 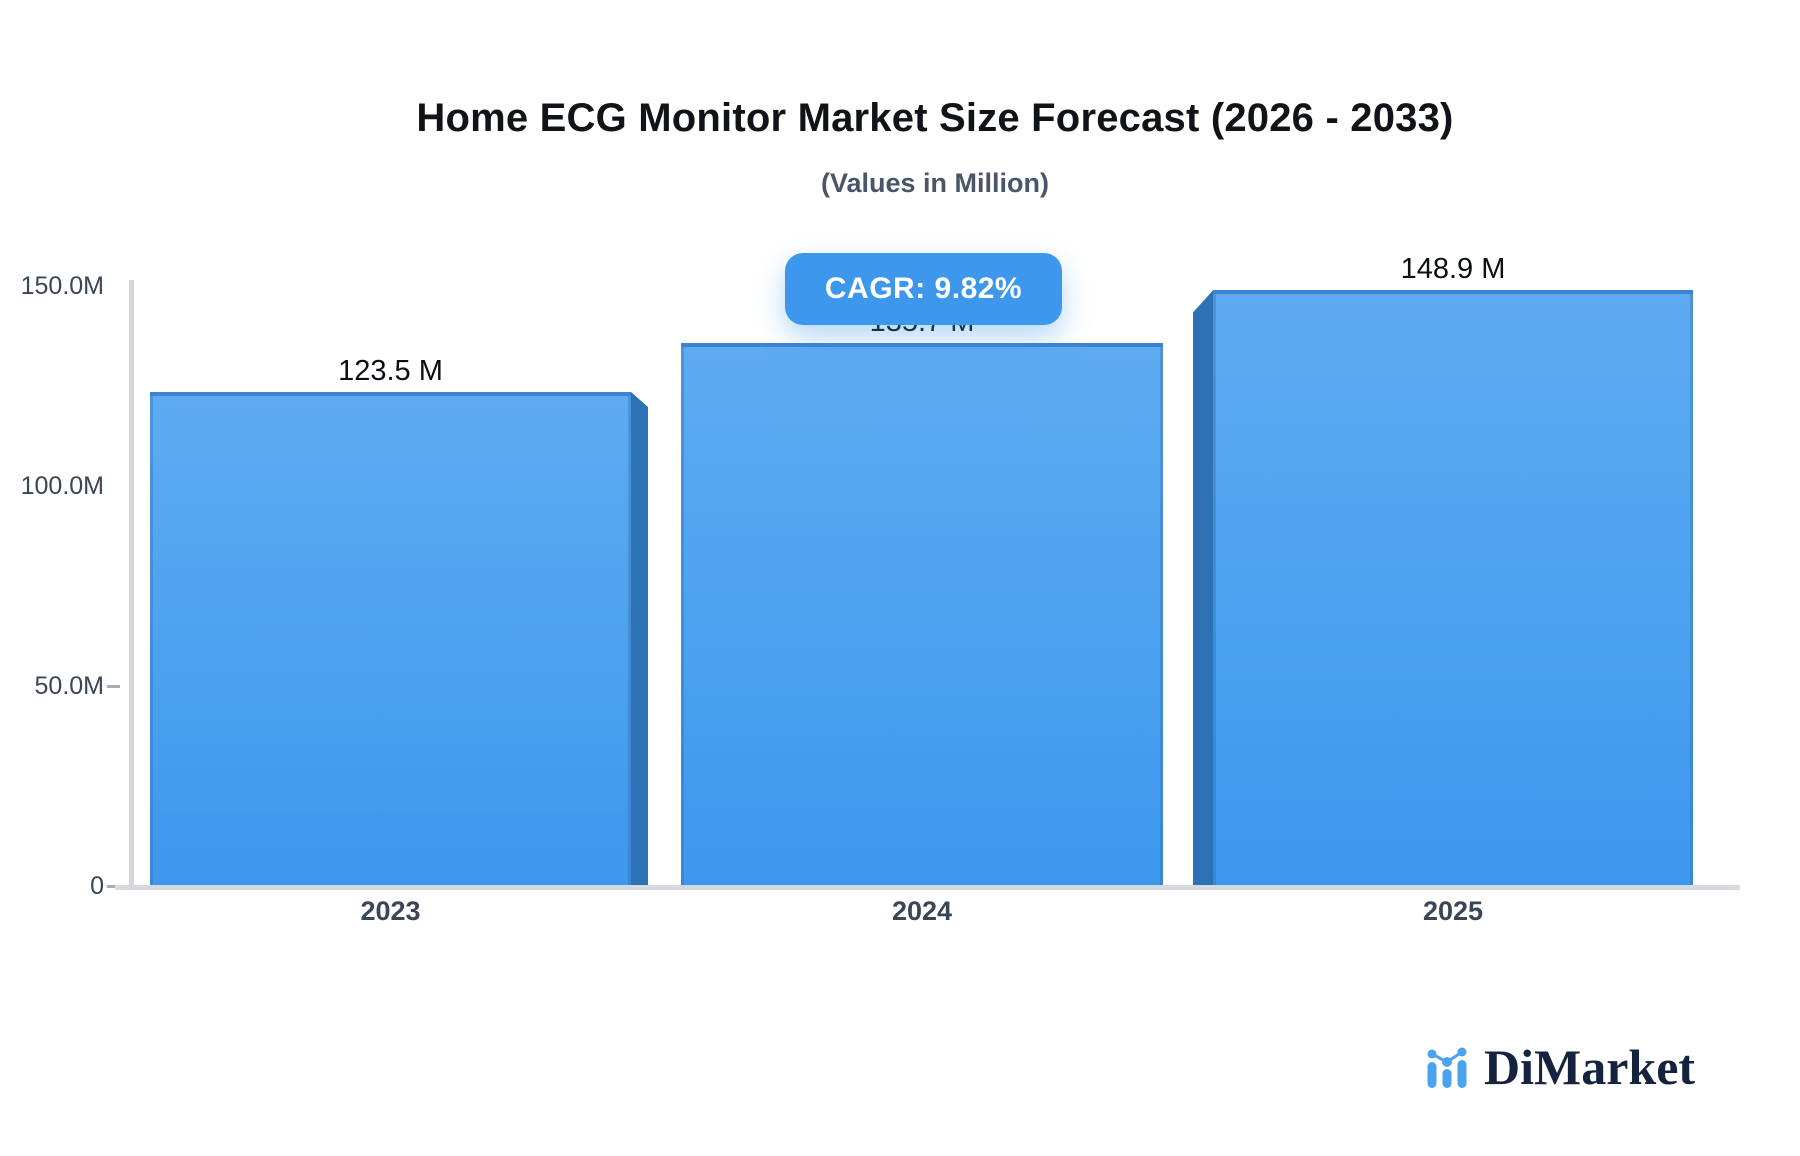 I want to click on x-tick-label: 2023, so click(x=390, y=911).